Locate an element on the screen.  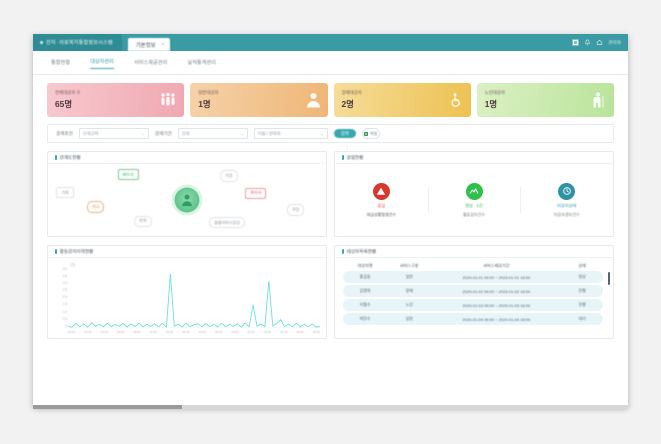
search-button-label: 검색 is located at coordinates (344, 133).